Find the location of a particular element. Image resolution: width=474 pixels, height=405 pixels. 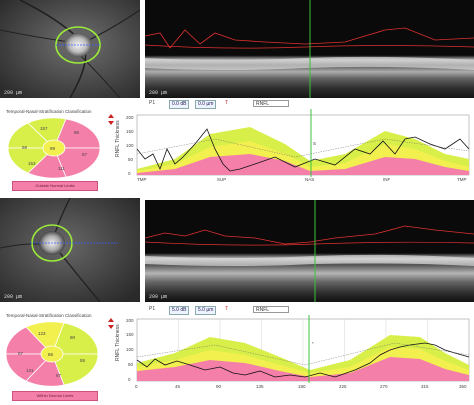

xtick-4: TMP is located at coordinates (462, 179).